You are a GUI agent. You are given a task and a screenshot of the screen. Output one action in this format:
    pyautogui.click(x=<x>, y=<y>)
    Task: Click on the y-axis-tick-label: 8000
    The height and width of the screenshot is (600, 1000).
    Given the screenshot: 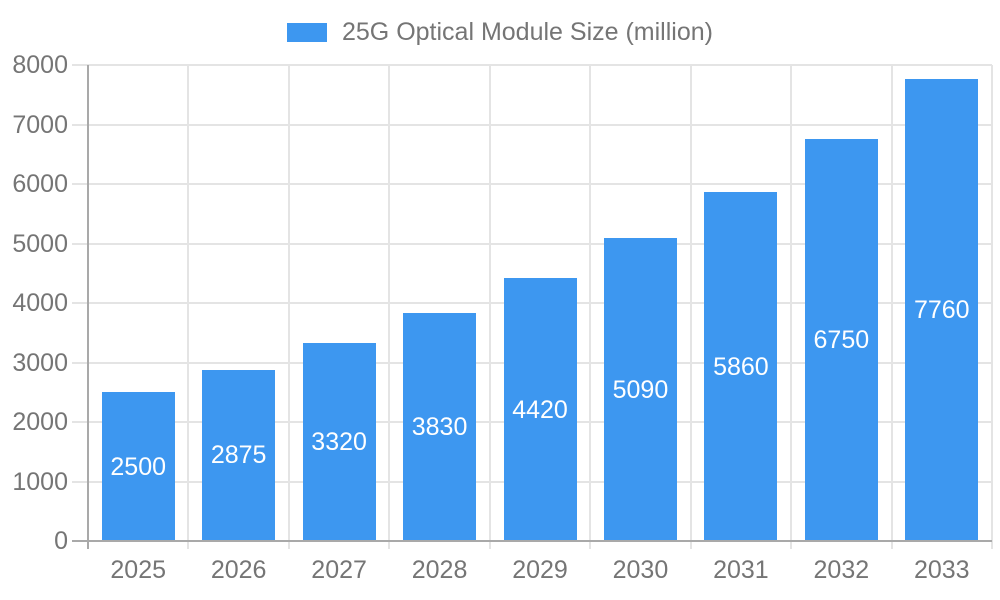 What is the action you would take?
    pyautogui.click(x=40, y=65)
    